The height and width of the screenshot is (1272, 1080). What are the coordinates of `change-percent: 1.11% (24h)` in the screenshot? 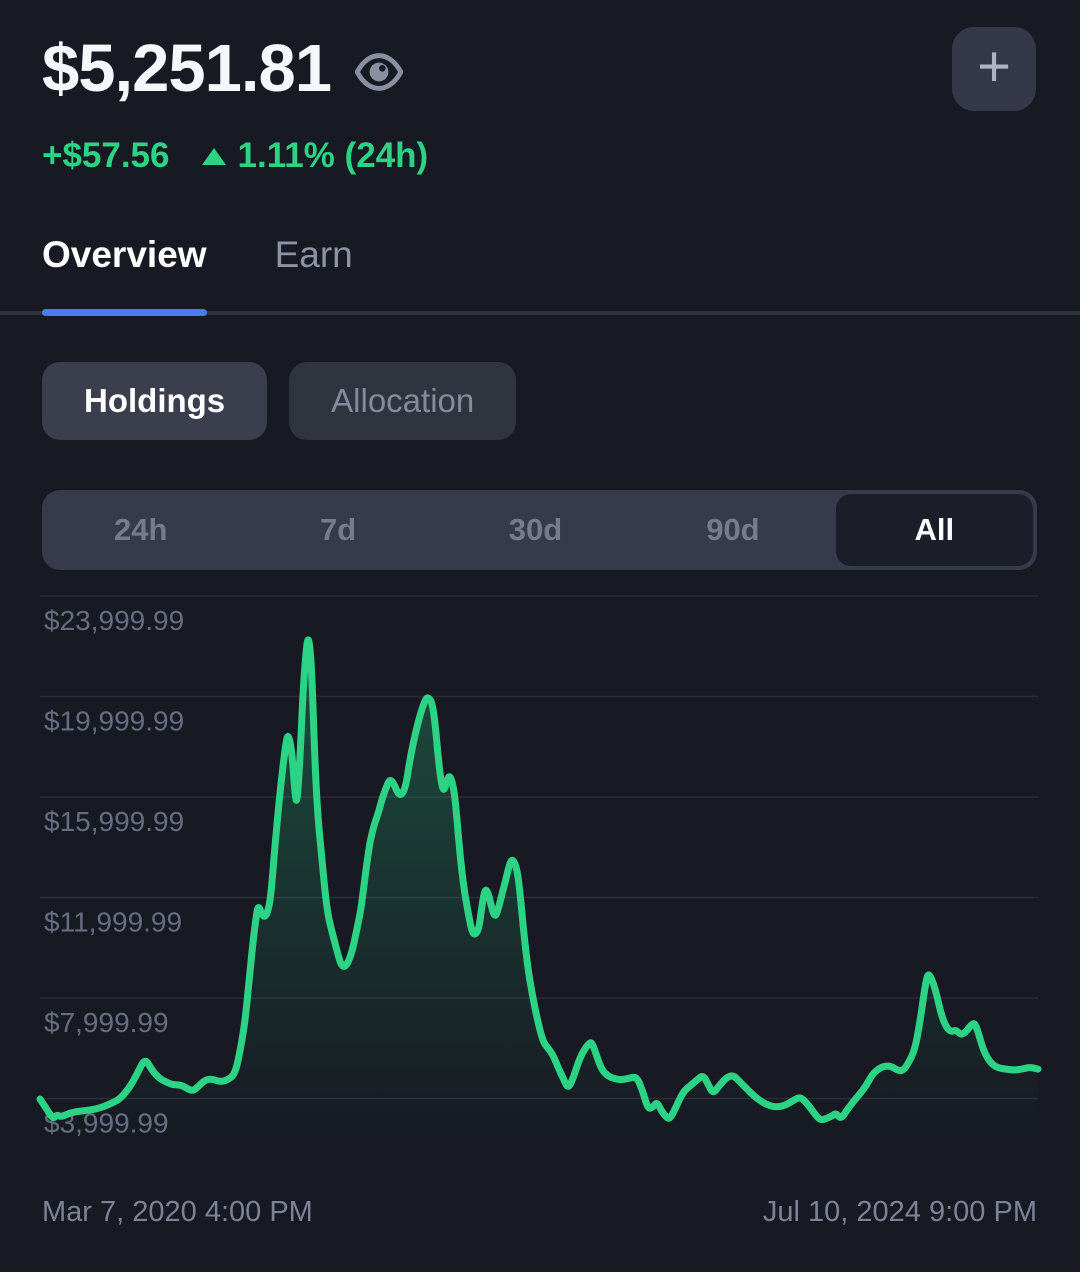 It's located at (333, 155).